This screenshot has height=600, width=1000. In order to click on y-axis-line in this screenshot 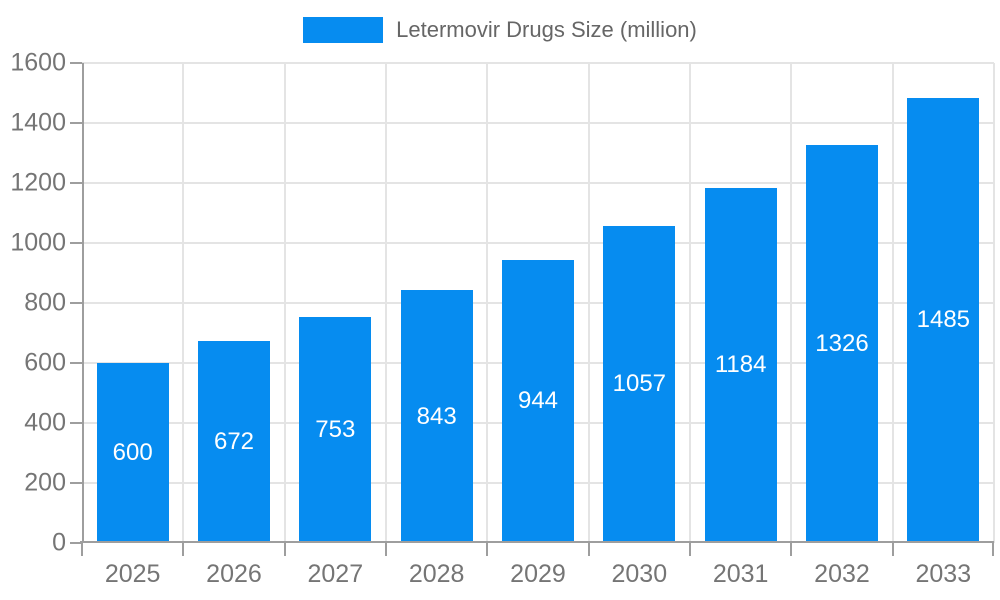, I will do `click(83, 303)`.